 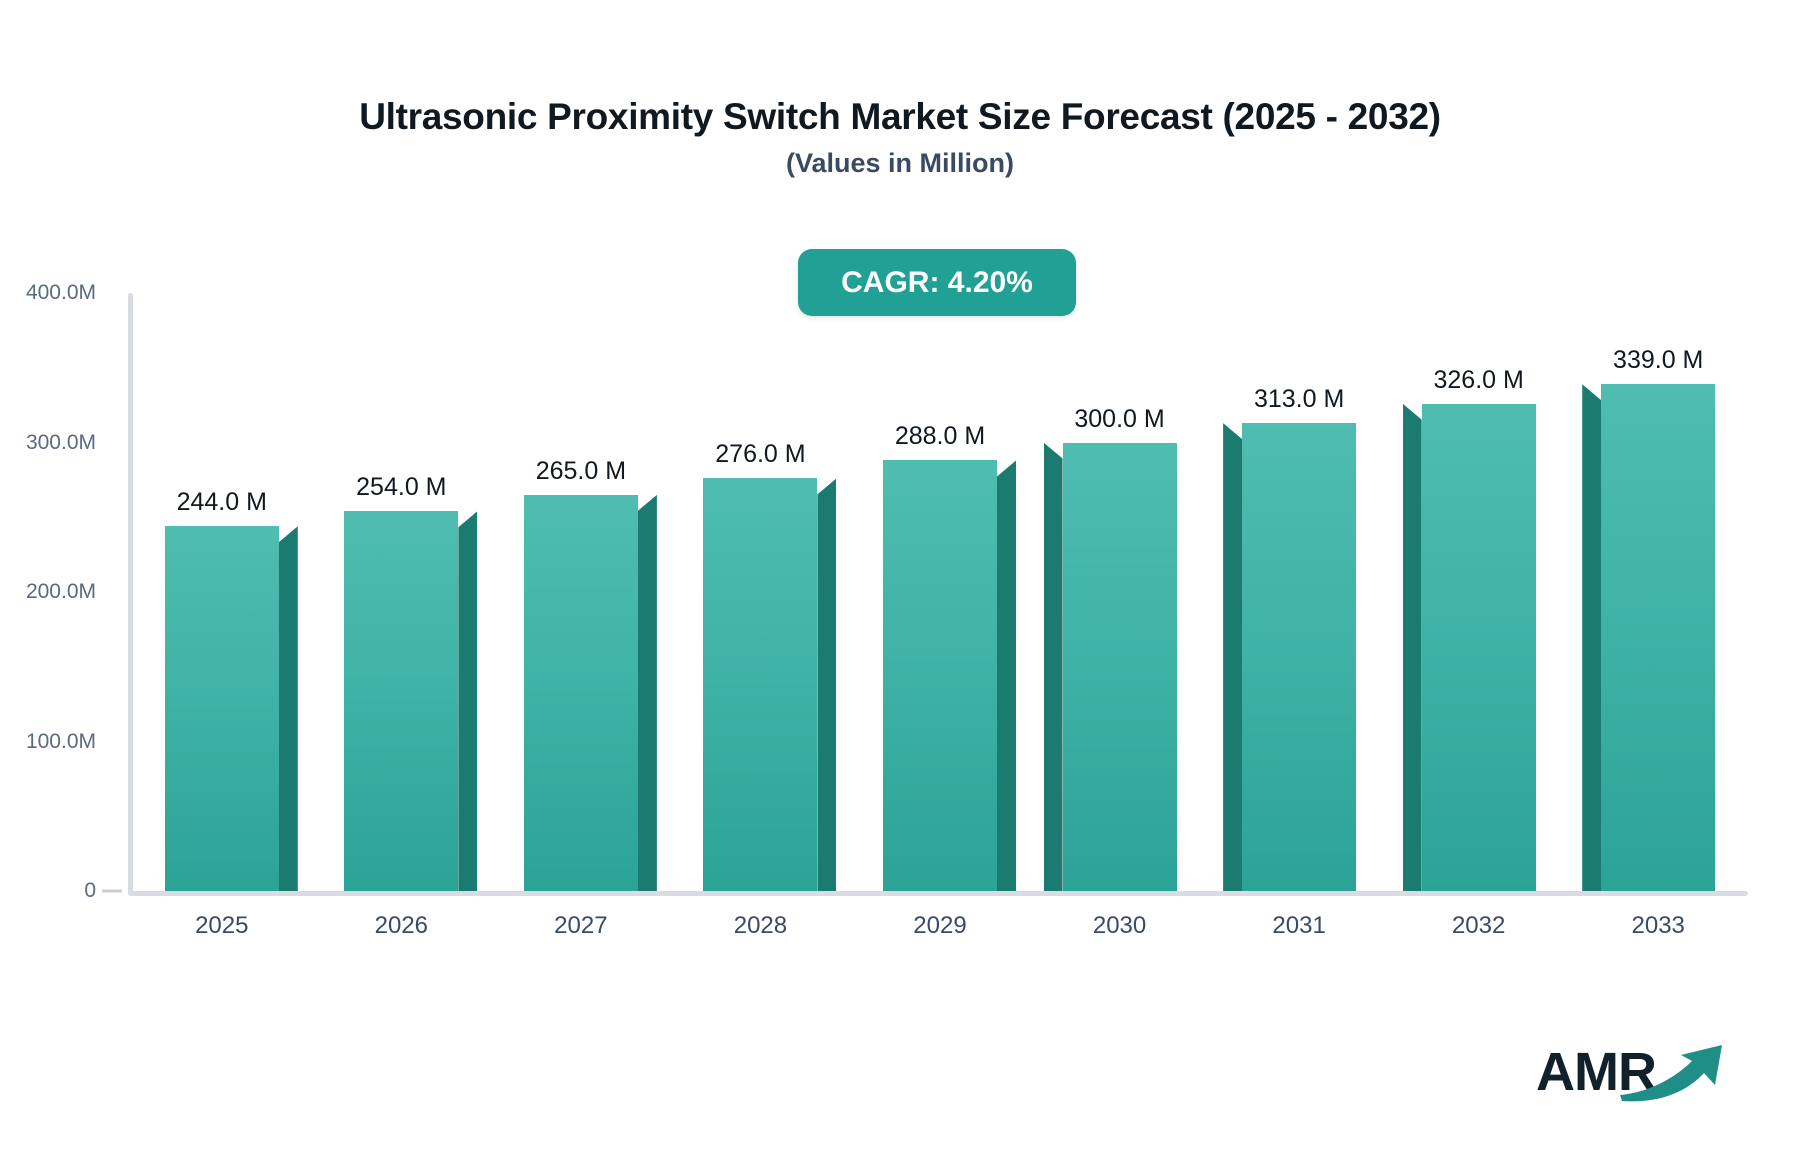 I want to click on chart-subtitle: (Values in Million), so click(x=900, y=163).